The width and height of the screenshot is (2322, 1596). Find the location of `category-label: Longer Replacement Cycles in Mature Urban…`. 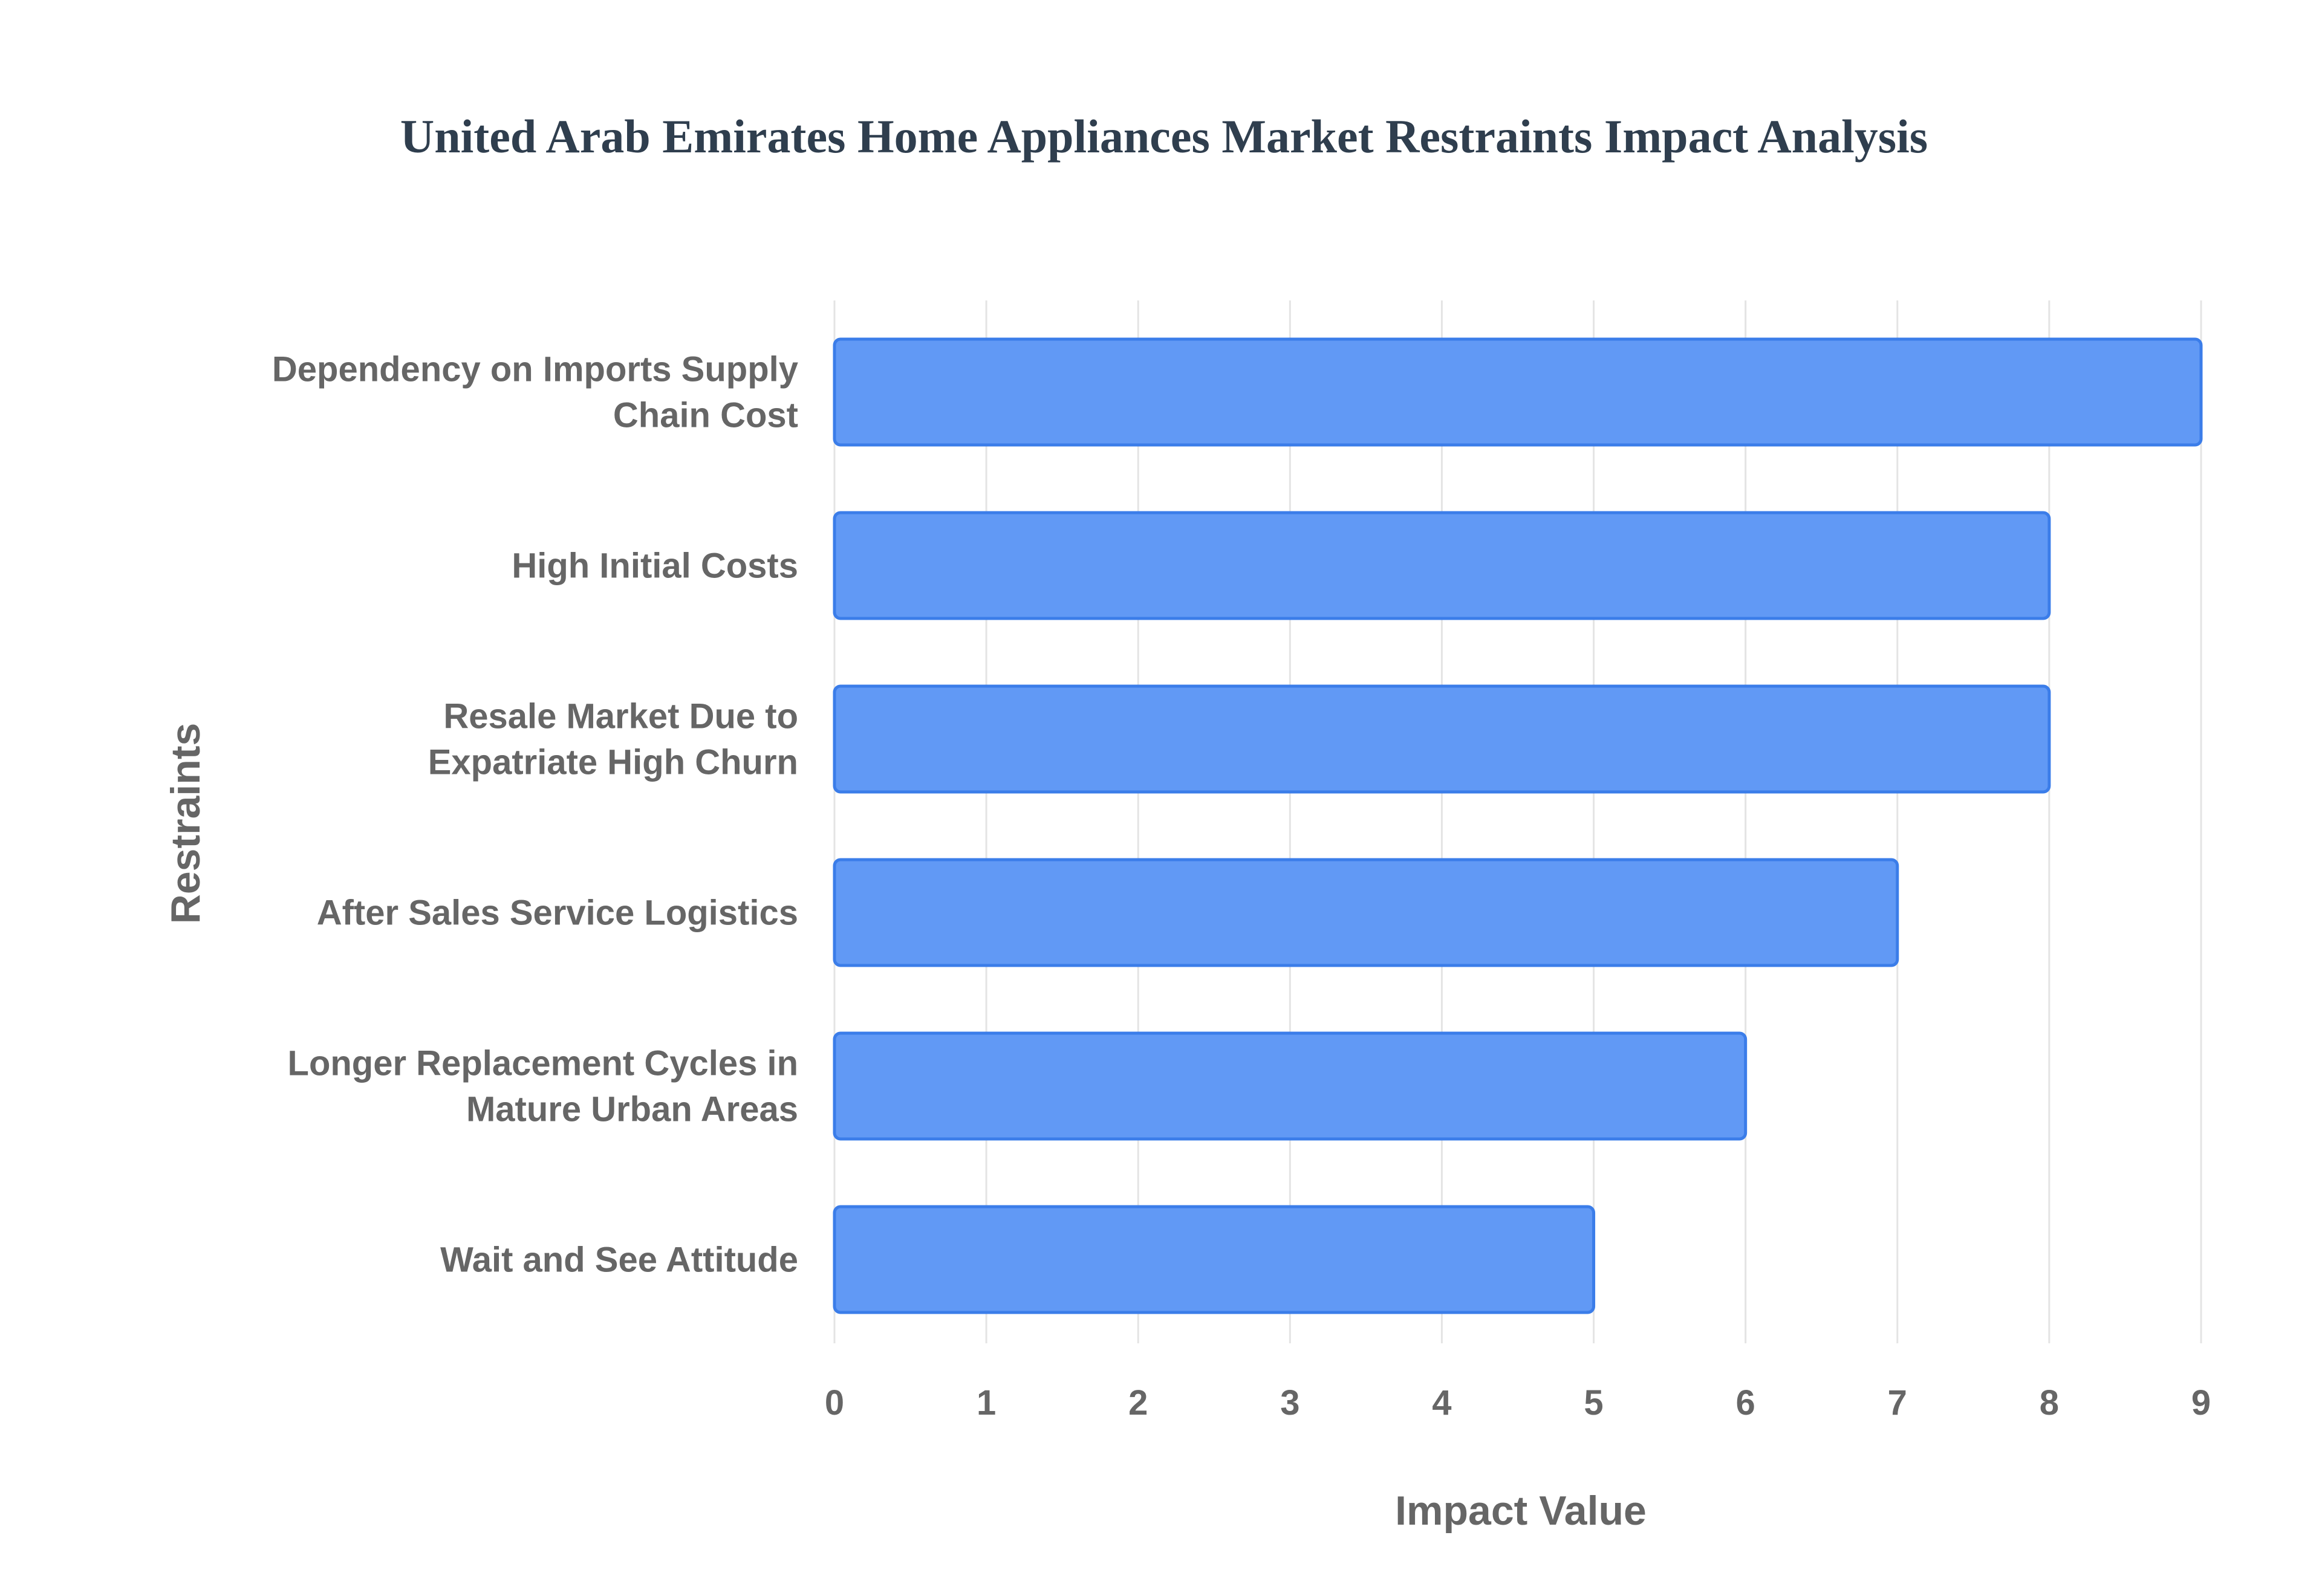

category-label: Longer Replacement Cycles in Mature Urban… is located at coordinates (543, 1086).